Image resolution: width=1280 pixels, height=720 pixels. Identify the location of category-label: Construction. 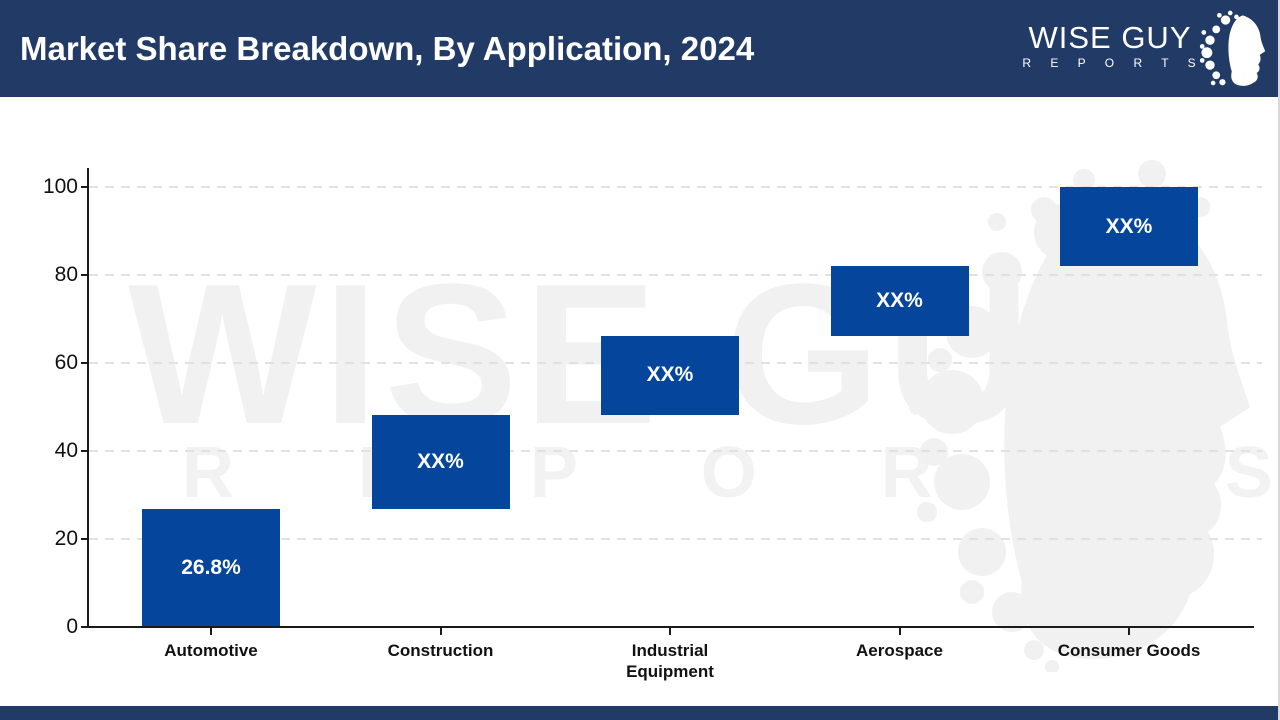
(440, 650).